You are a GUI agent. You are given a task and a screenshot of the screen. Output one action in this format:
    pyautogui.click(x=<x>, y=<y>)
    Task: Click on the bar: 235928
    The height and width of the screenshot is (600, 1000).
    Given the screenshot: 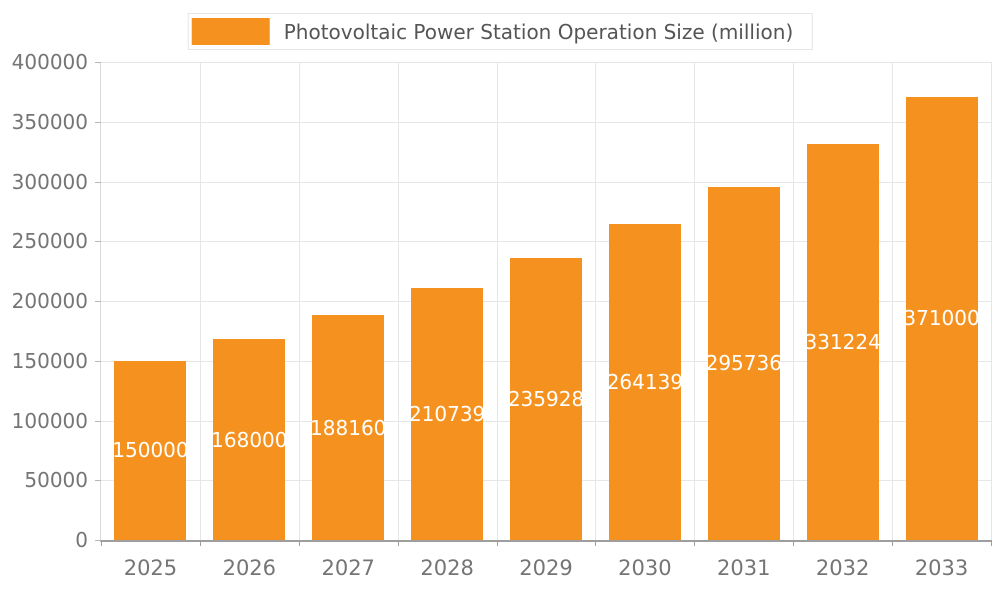 What is the action you would take?
    pyautogui.click(x=546, y=399)
    